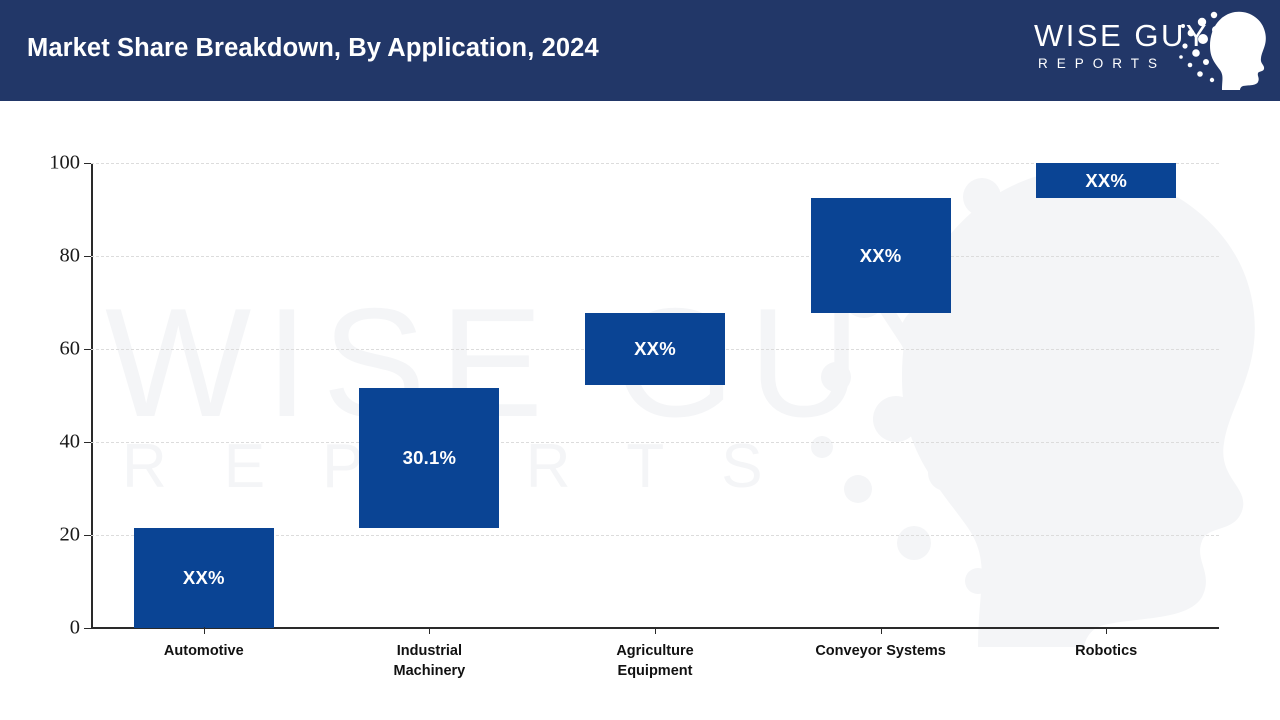  What do you see at coordinates (1222, 50) in the screenshot?
I see `wise-guy-head-logo-icon` at bounding box center [1222, 50].